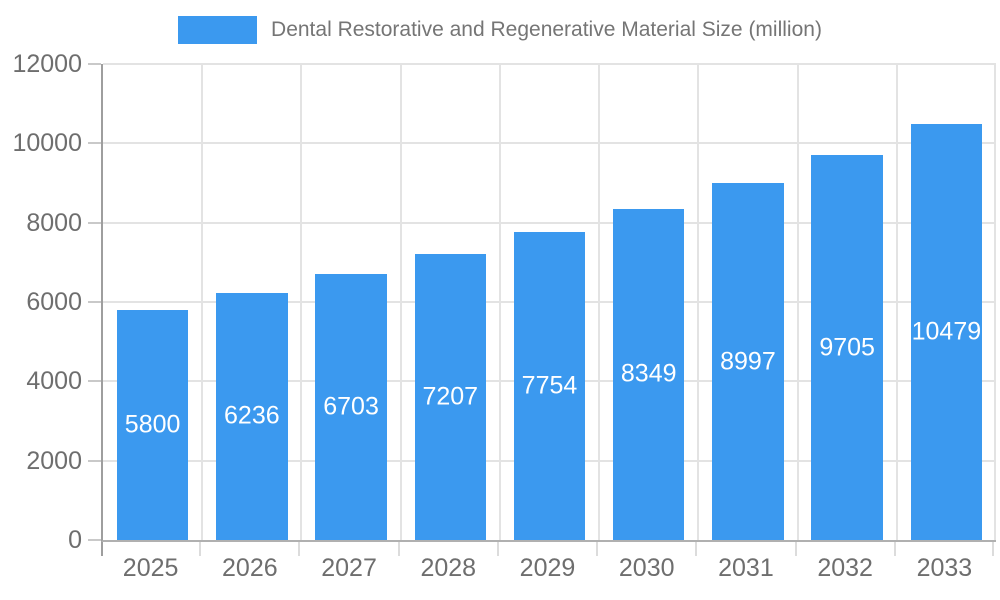 The height and width of the screenshot is (600, 1000). I want to click on y-axis-overhang, so click(102, 549).